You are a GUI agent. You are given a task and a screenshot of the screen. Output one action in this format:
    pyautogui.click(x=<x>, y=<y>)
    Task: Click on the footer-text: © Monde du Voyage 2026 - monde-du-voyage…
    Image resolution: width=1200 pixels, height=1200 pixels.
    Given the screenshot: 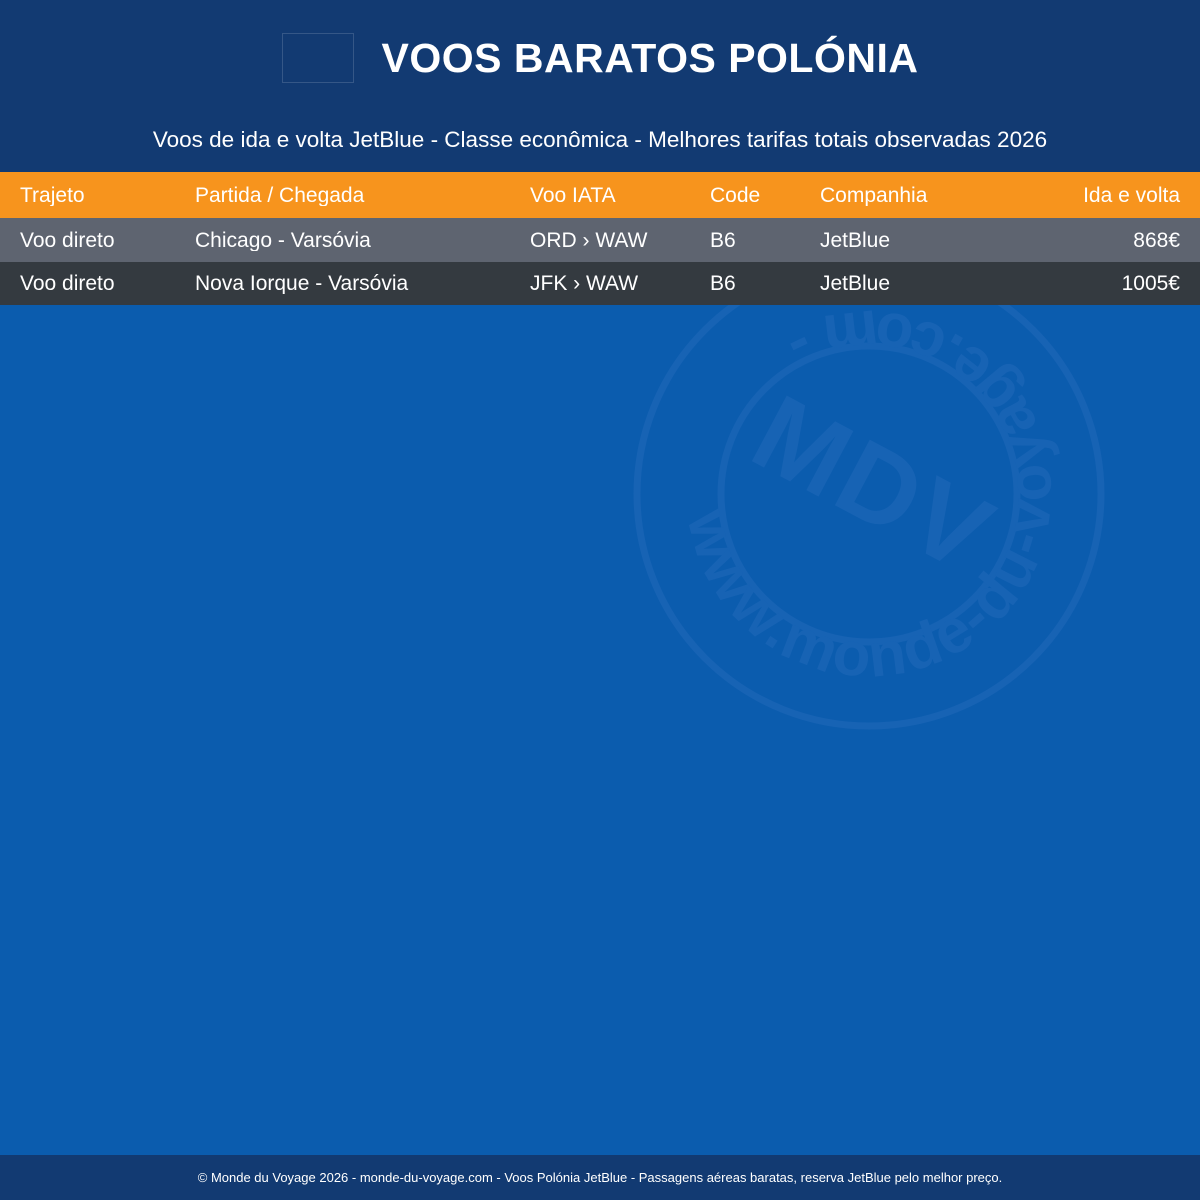 What is the action you would take?
    pyautogui.click(x=600, y=1177)
    